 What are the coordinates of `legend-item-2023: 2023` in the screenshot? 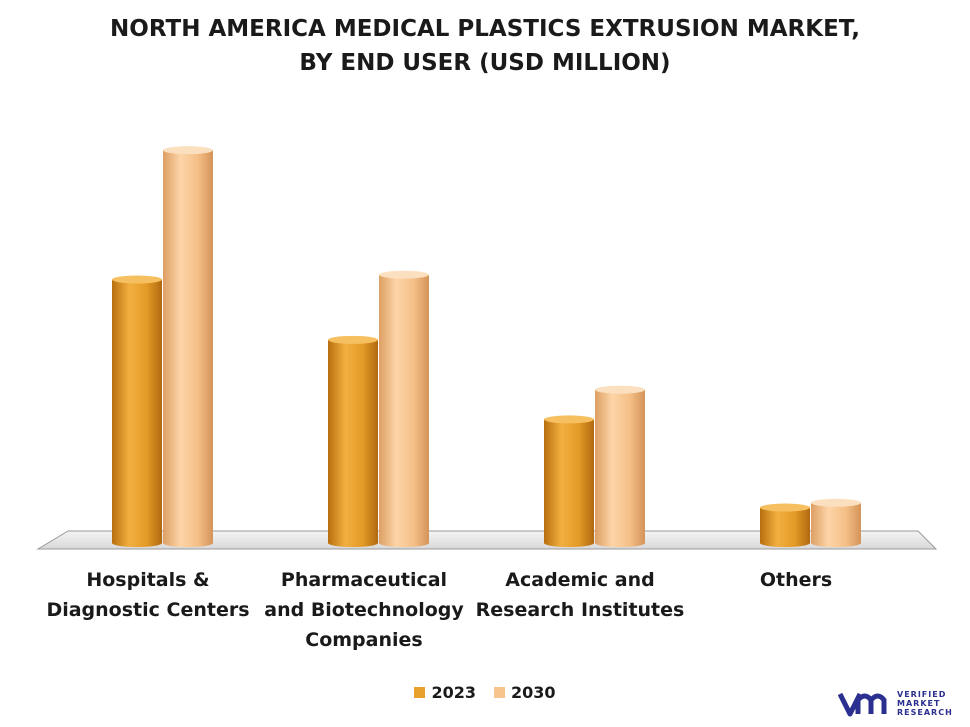 It's located at (445, 692).